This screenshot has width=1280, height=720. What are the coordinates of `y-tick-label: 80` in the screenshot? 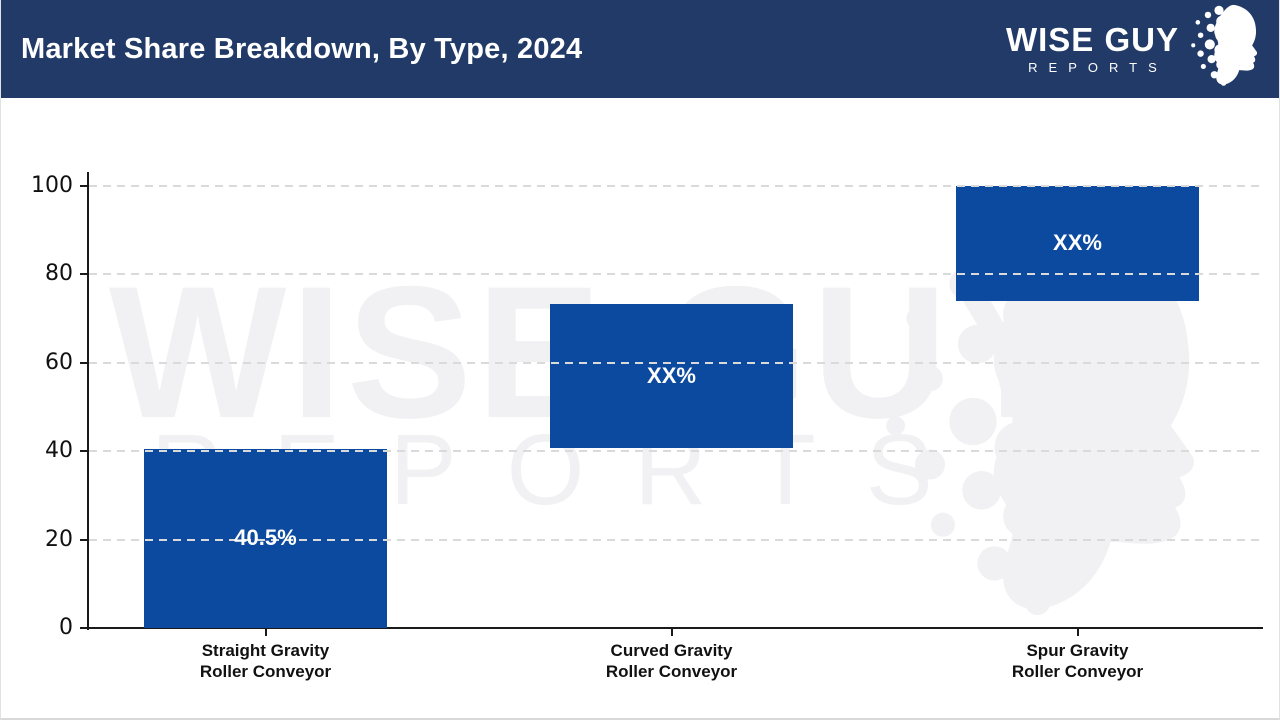 It's located at (59, 274).